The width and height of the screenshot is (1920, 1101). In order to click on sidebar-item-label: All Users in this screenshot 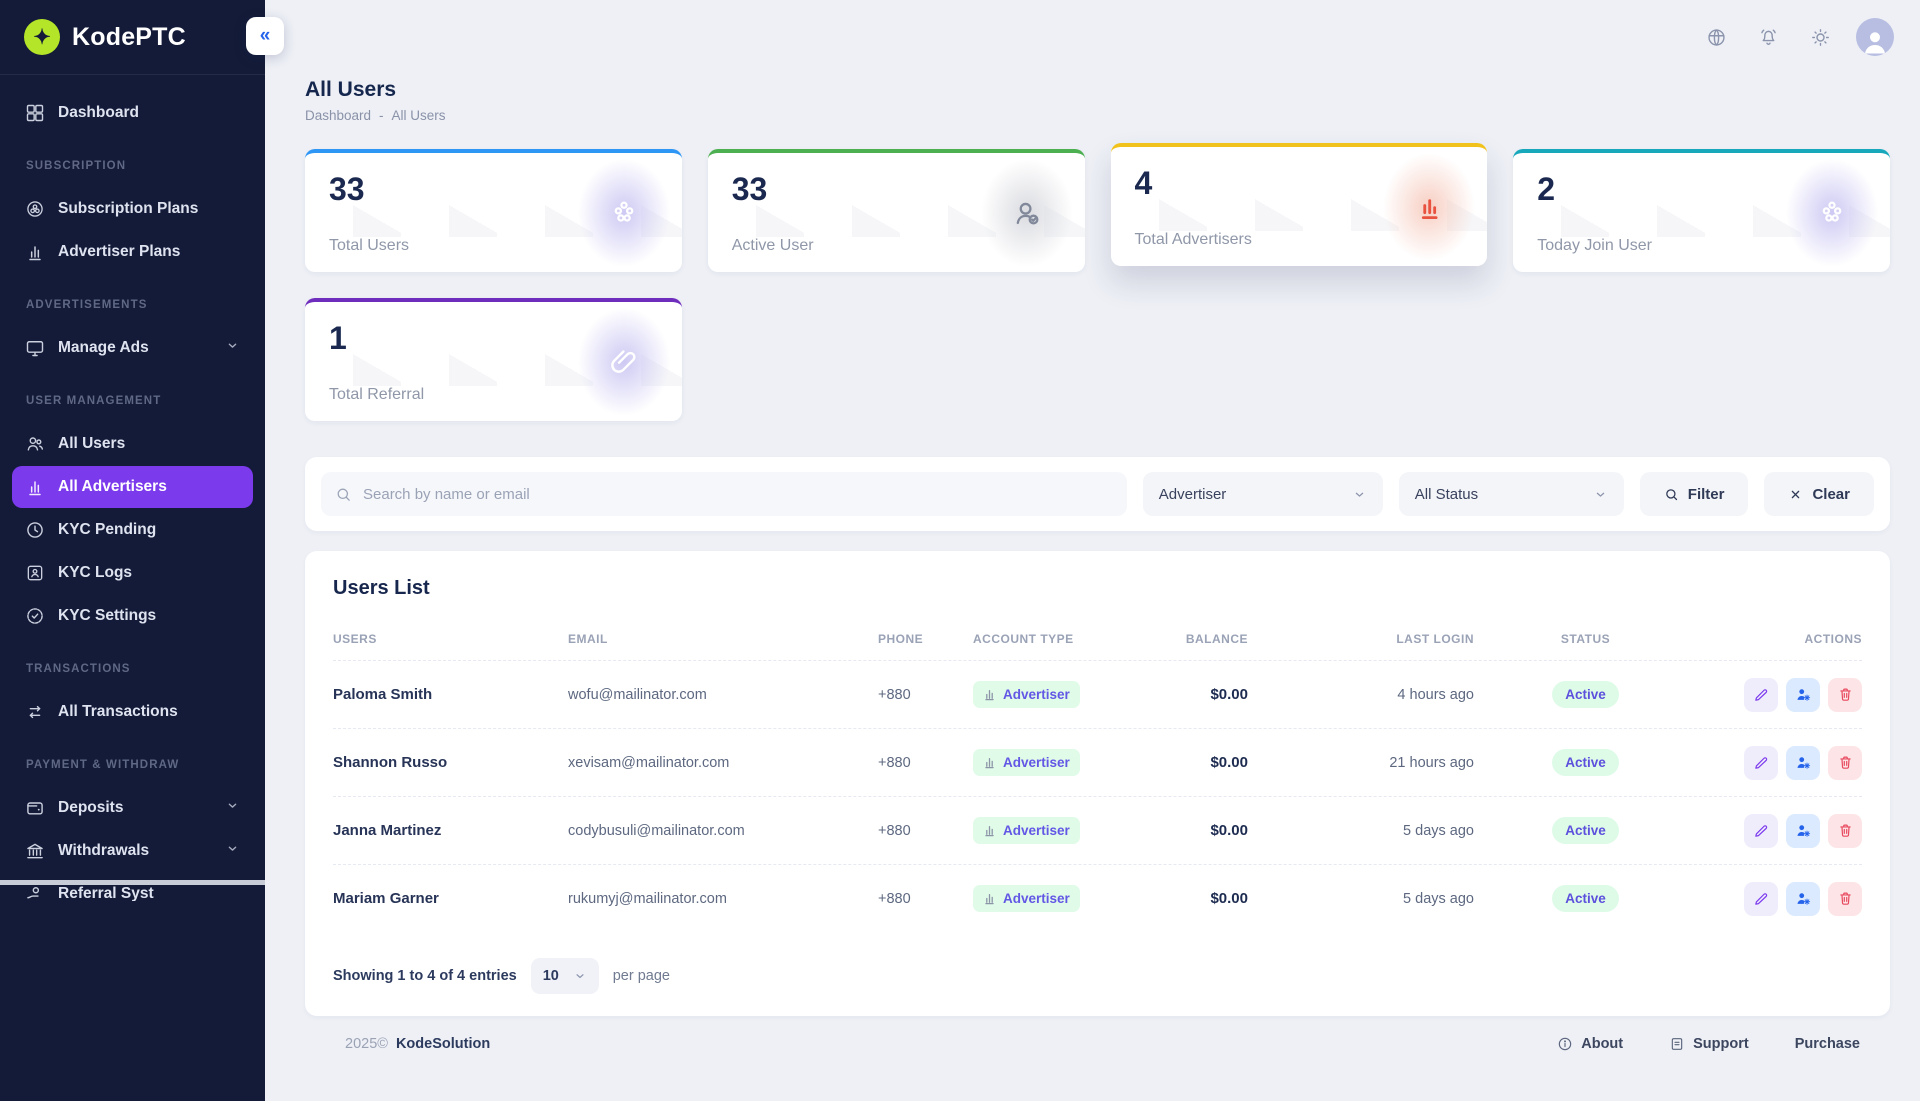, I will do `click(92, 443)`.